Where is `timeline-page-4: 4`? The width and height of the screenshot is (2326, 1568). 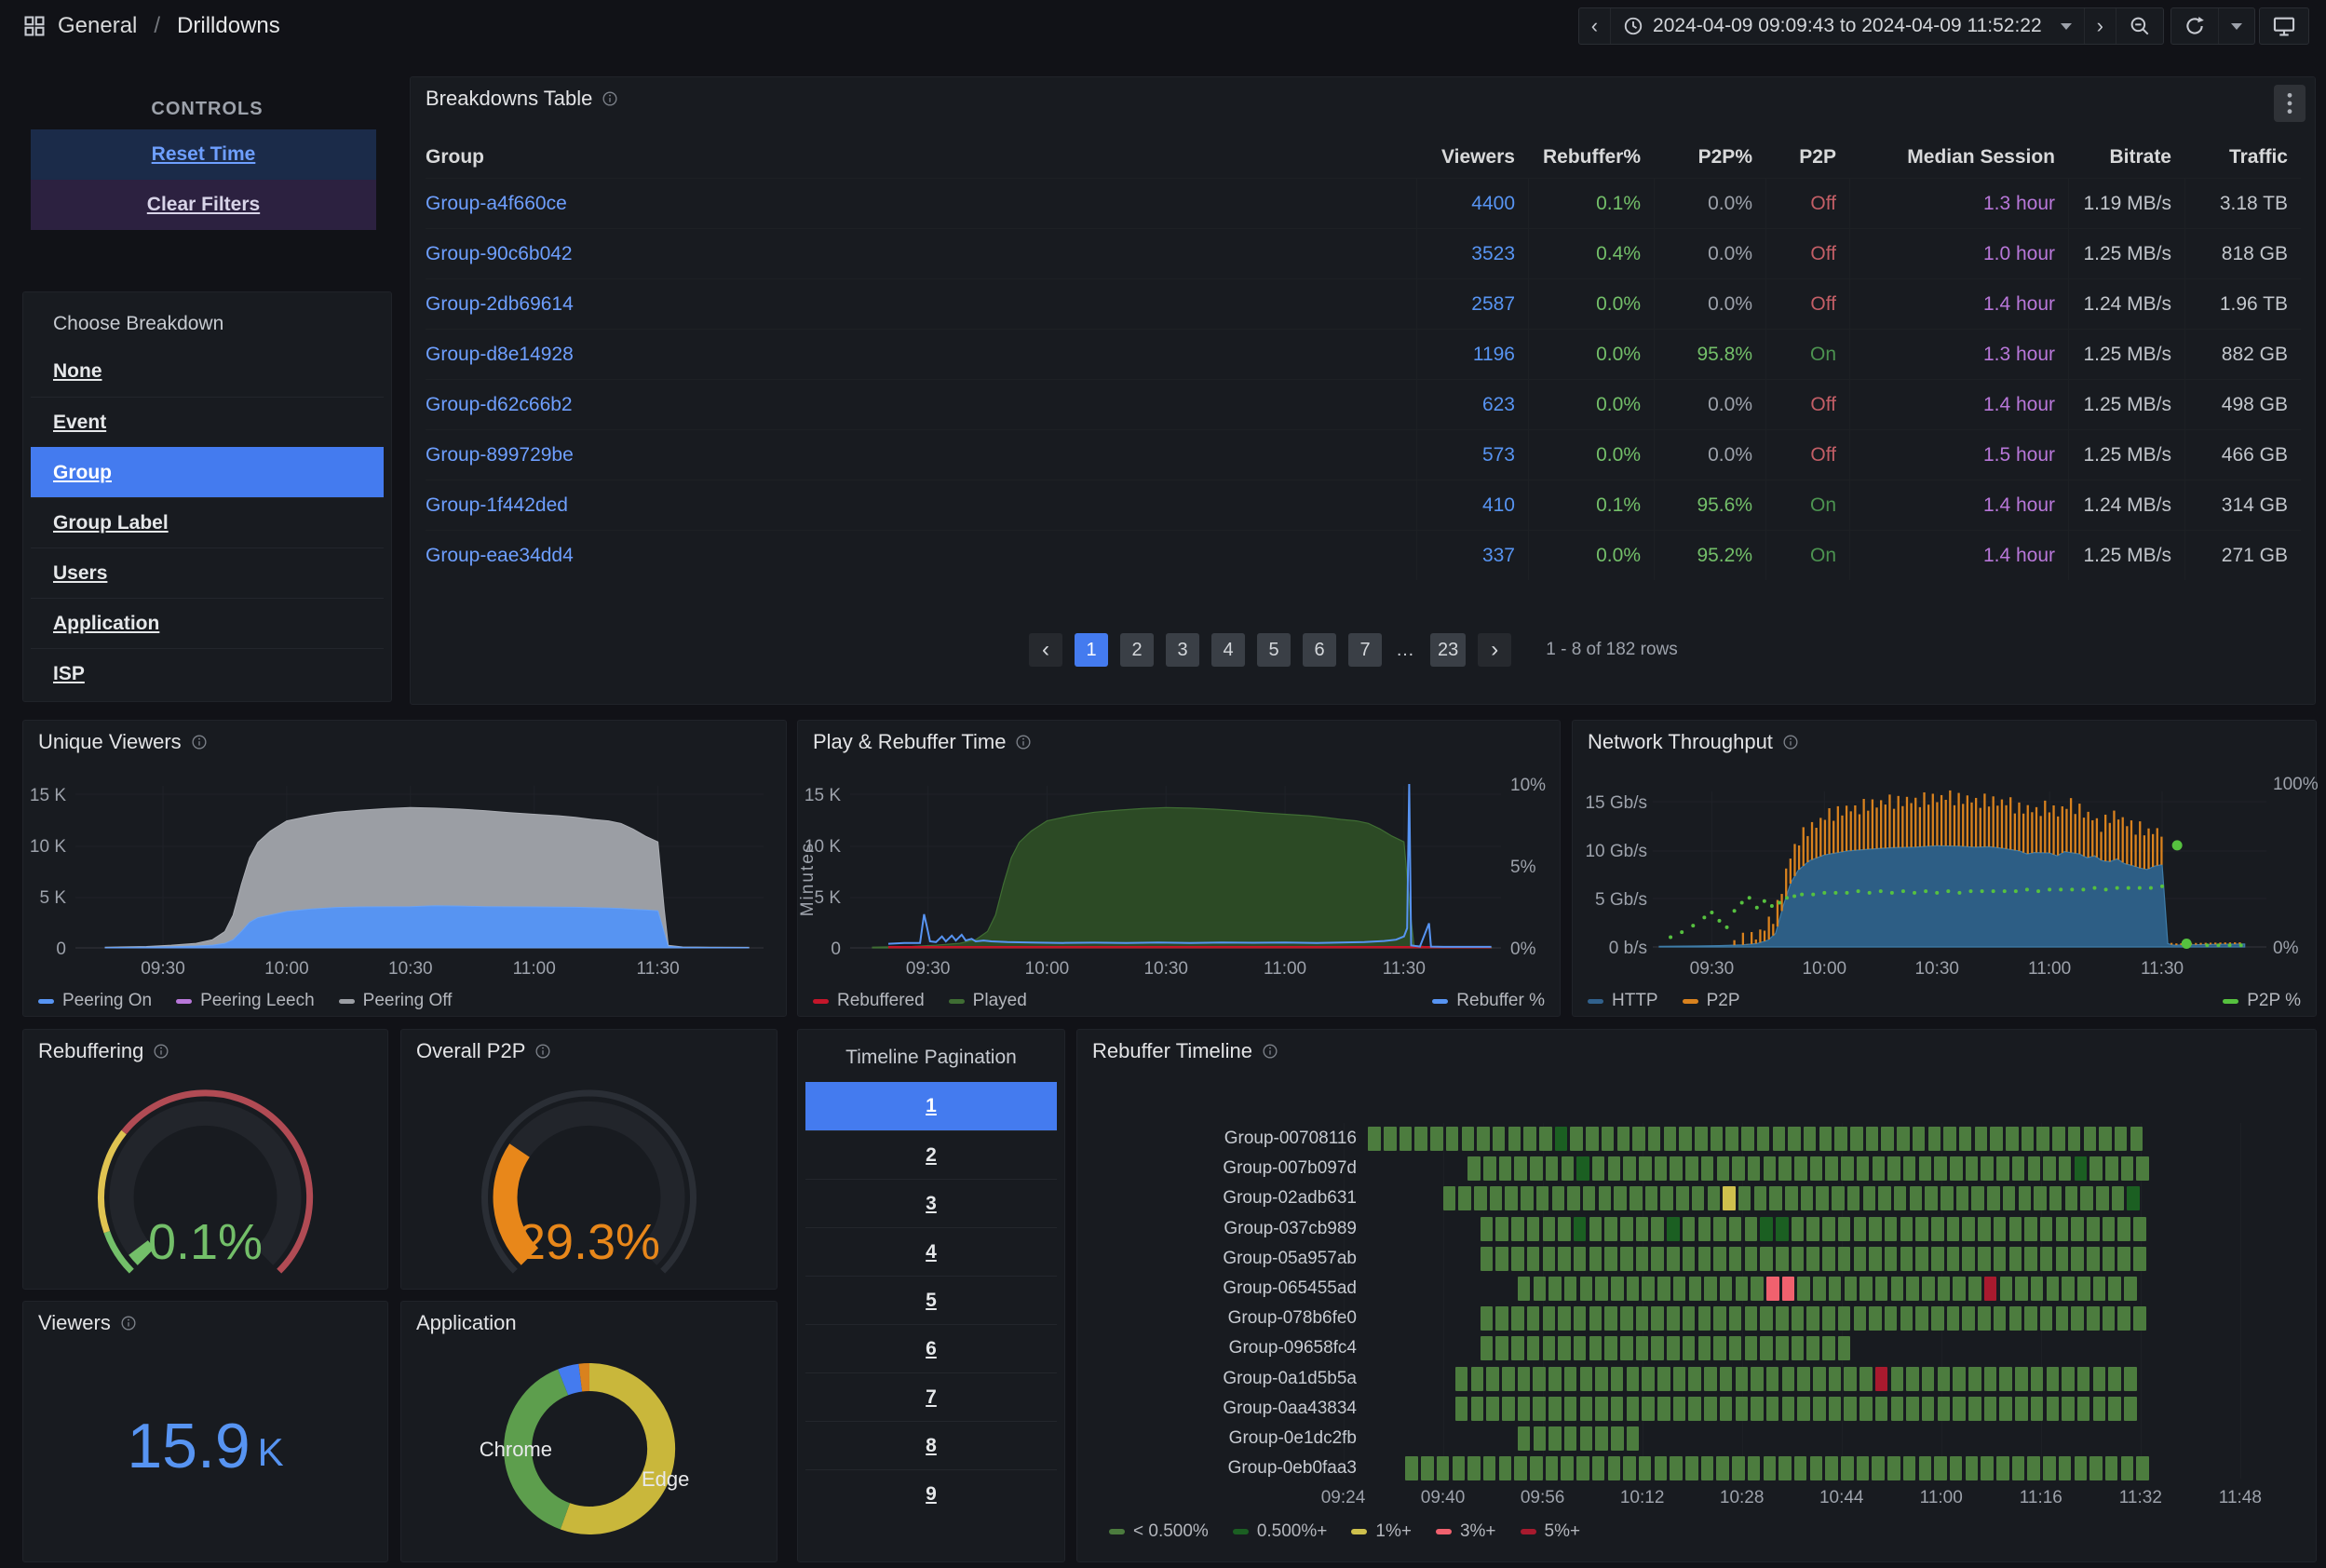 timeline-page-4: 4 is located at coordinates (931, 1251).